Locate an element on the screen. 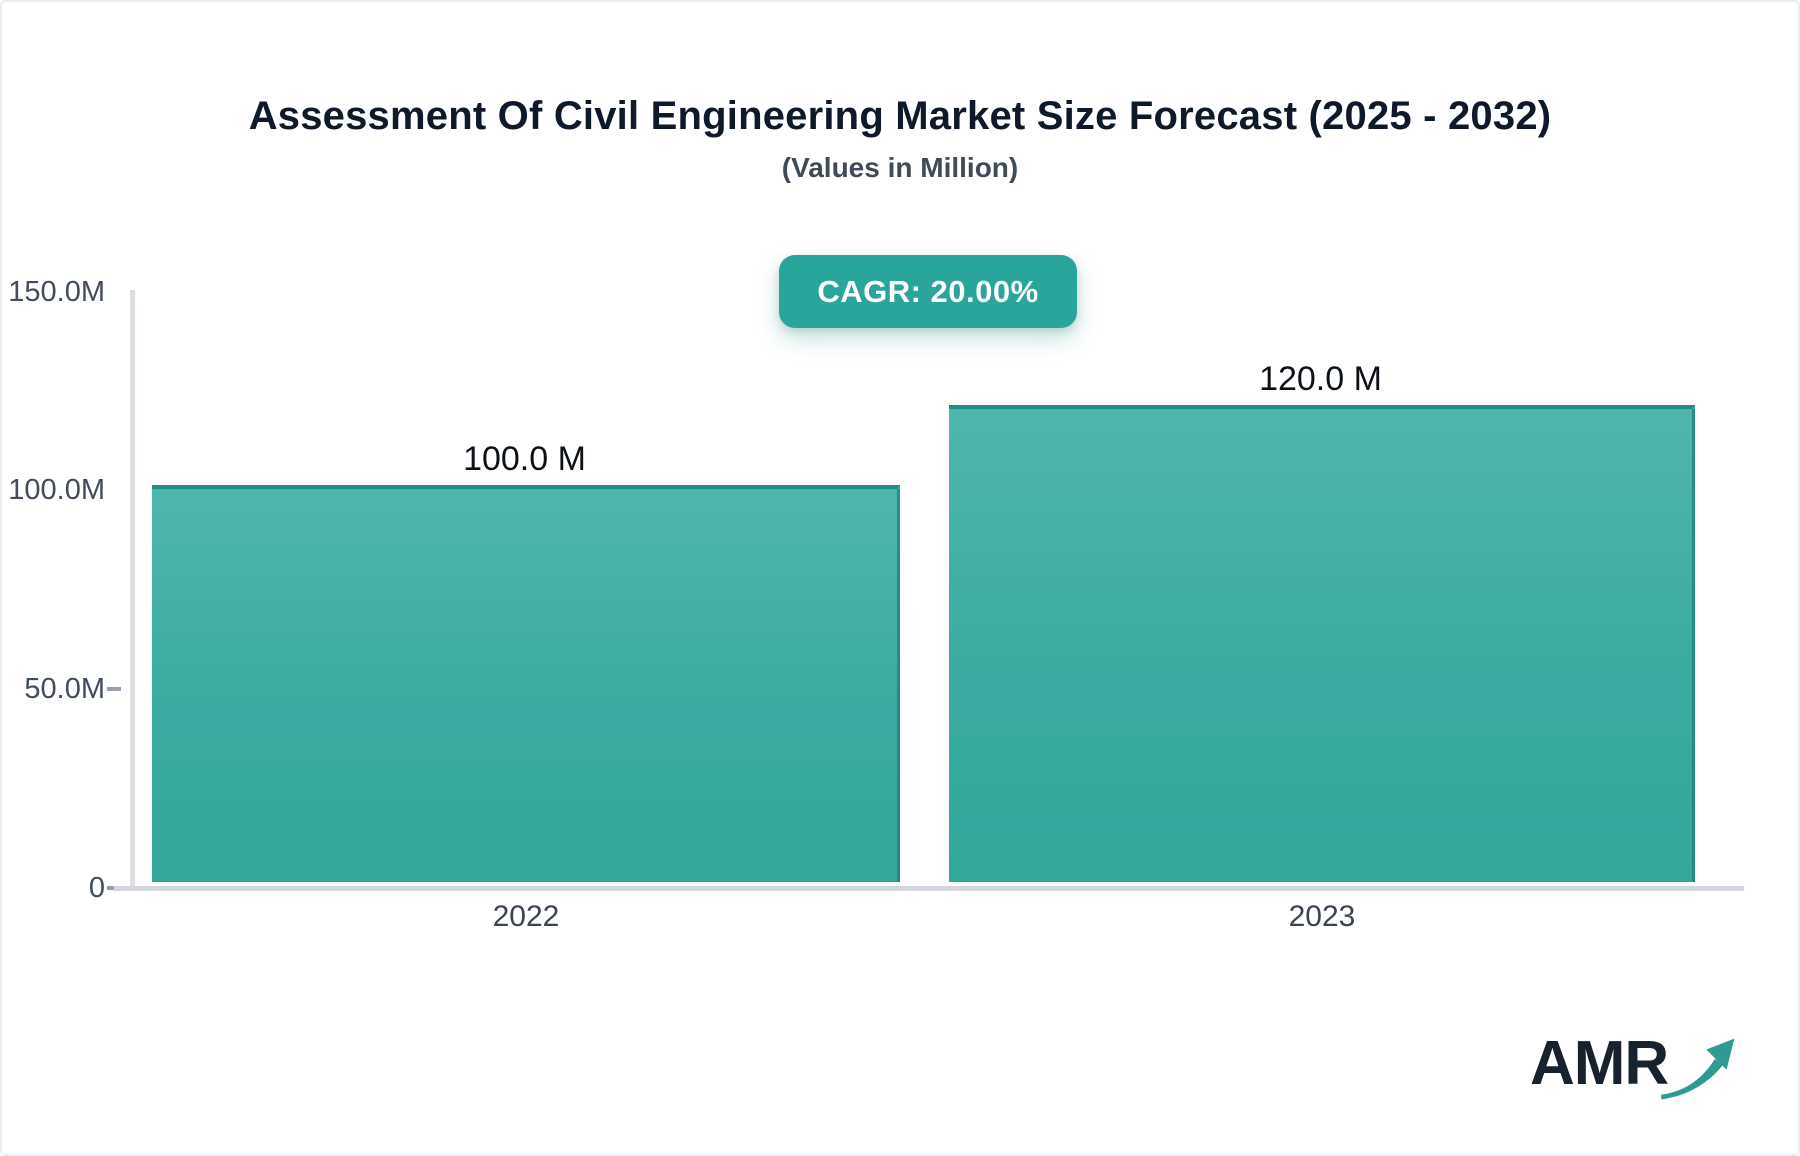 The height and width of the screenshot is (1156, 1800). amr-logo: AMR is located at coordinates (1633, 1068).